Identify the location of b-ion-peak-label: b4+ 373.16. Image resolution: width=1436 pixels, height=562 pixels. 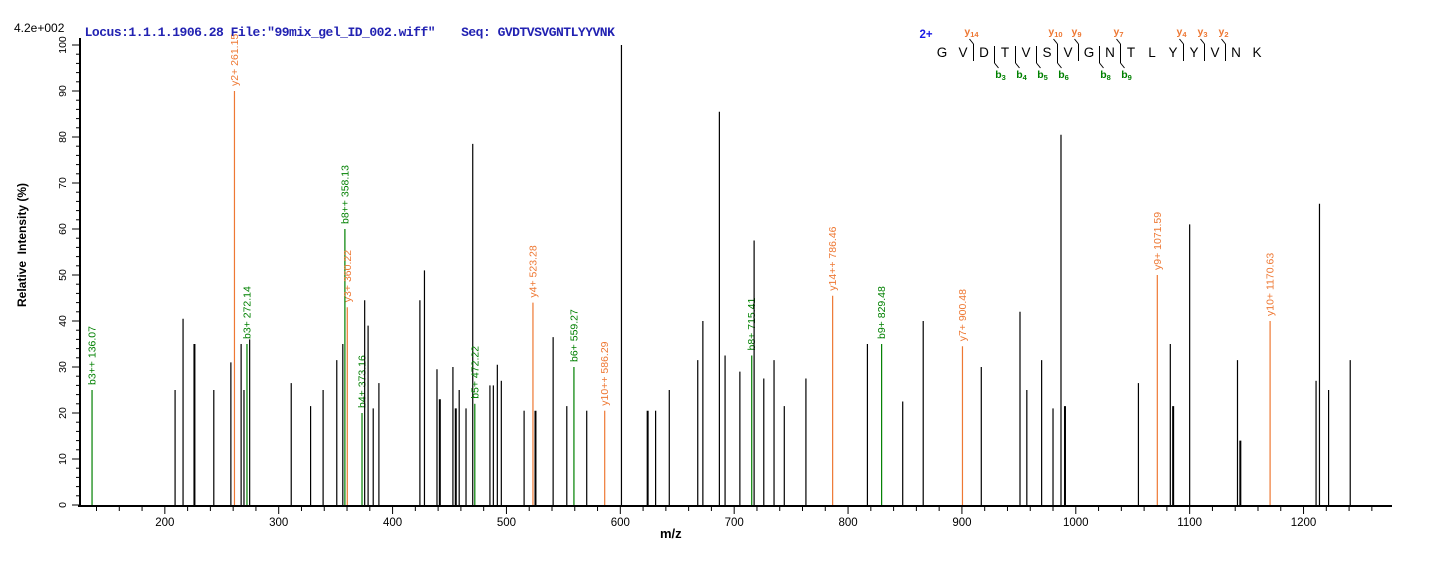
(363, 381).